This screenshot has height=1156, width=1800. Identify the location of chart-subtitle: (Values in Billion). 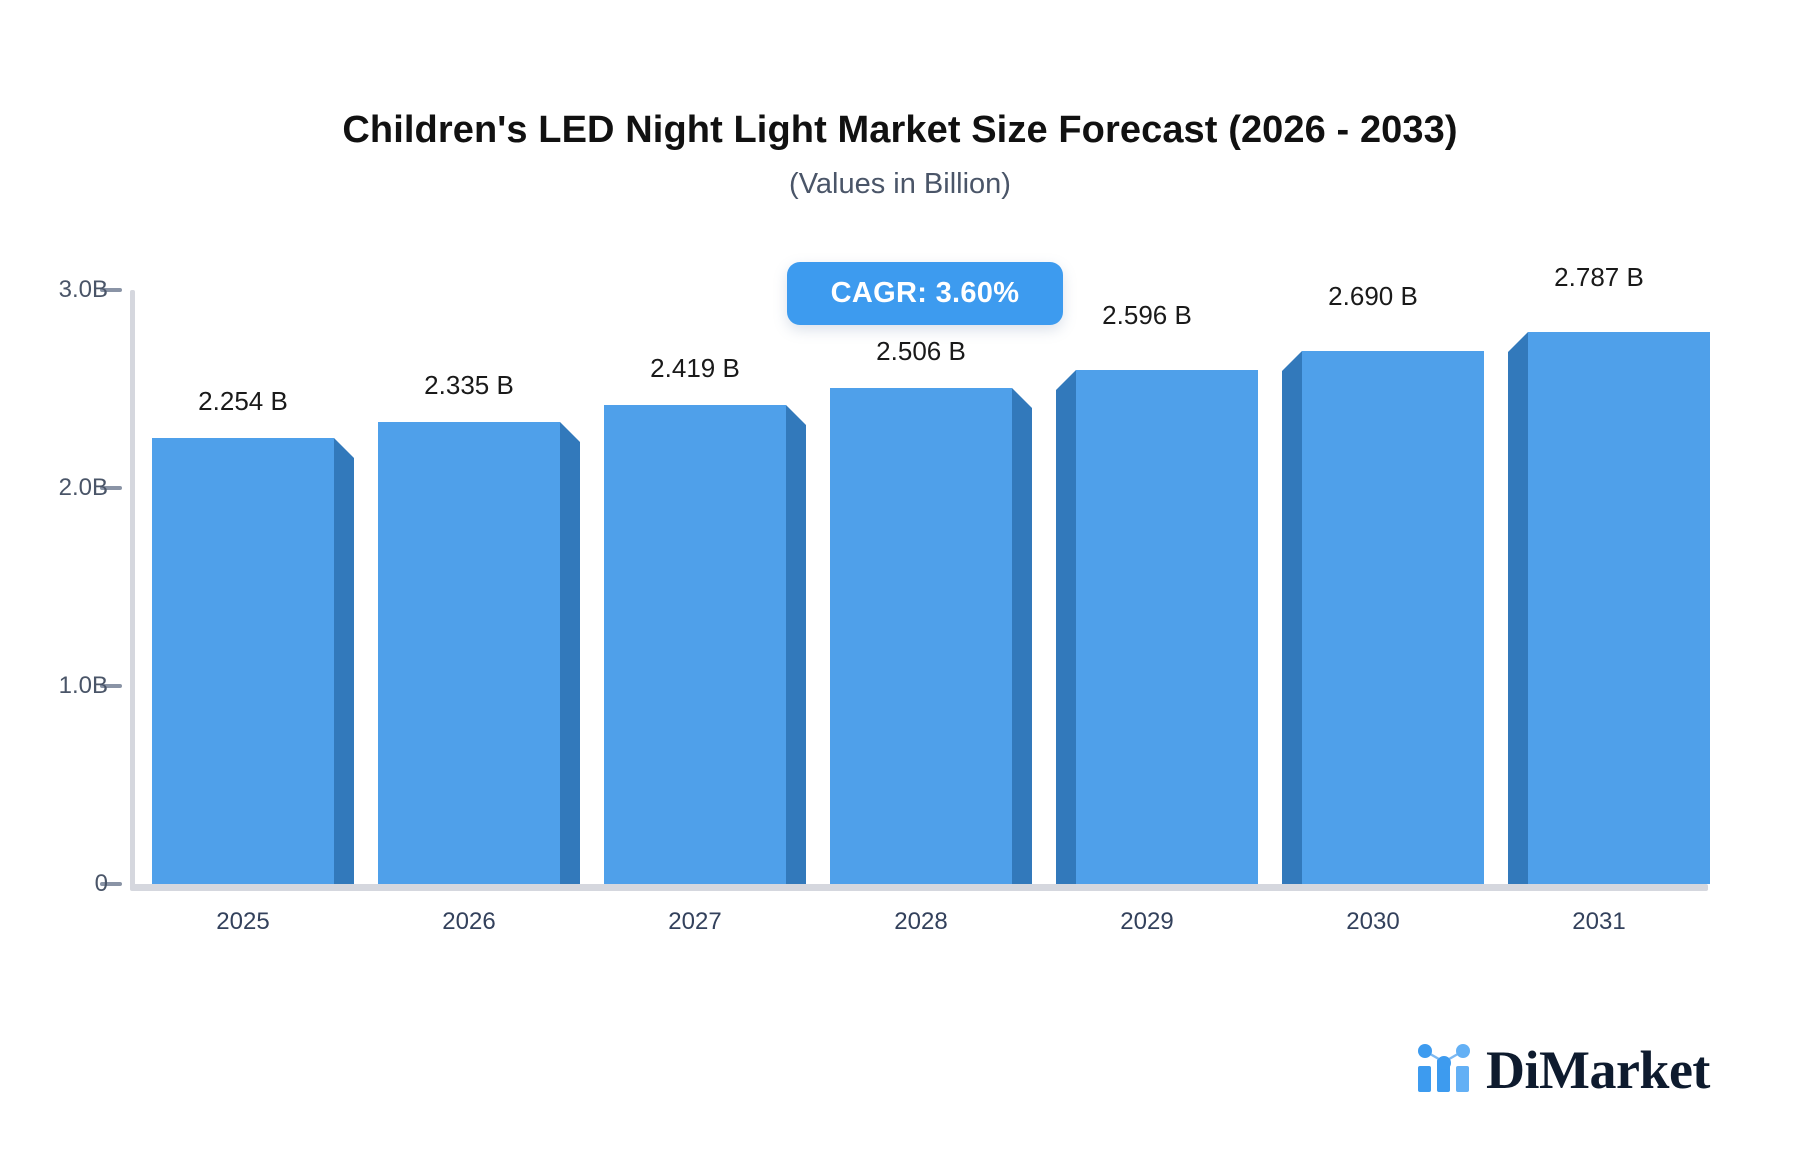
(900, 183).